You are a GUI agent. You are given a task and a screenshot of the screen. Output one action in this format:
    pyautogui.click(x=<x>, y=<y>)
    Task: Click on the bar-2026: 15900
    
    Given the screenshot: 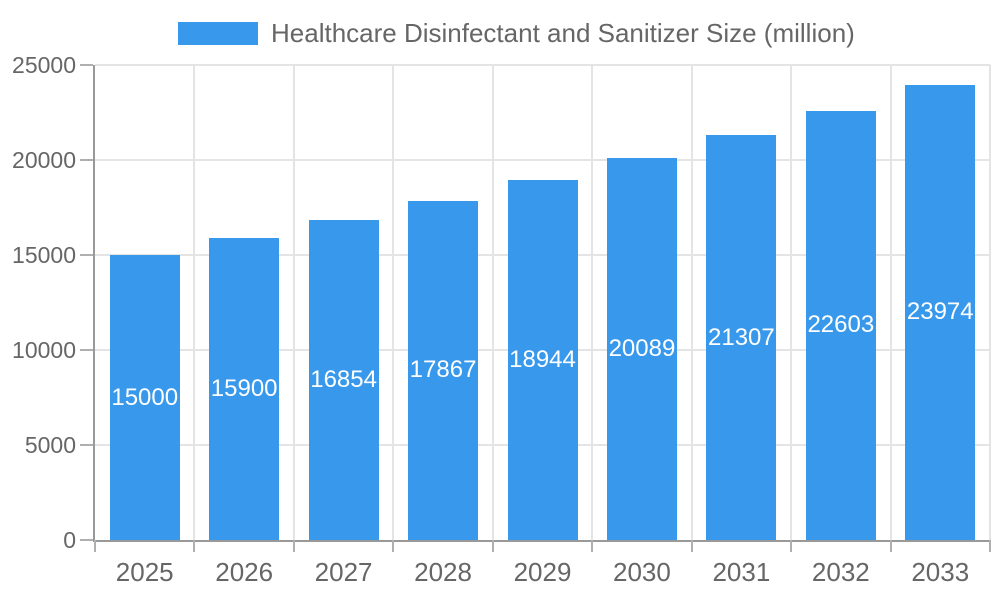 What is the action you would take?
    pyautogui.click(x=244, y=388)
    